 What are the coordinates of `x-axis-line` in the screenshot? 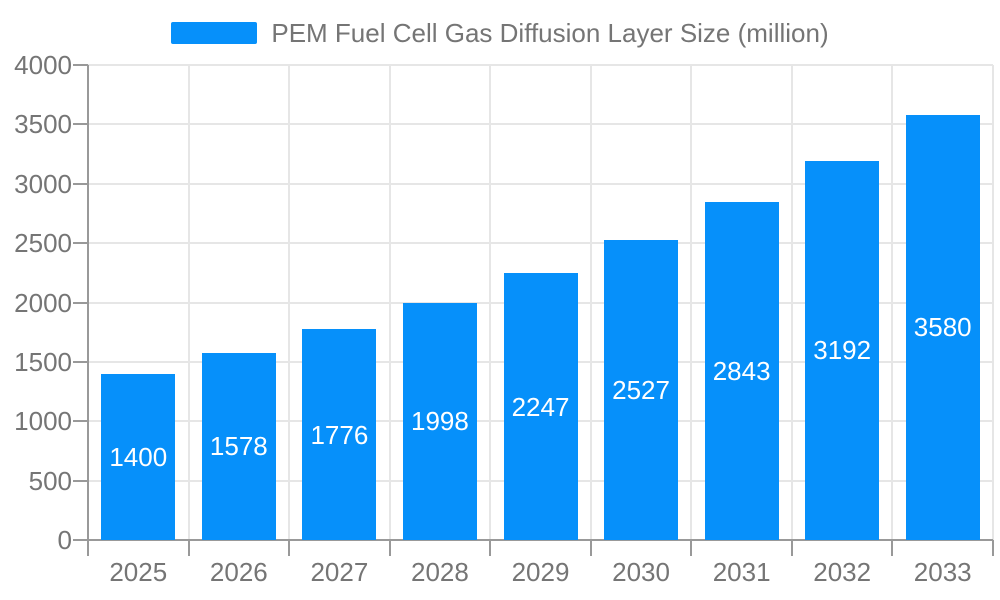 It's located at (533, 540).